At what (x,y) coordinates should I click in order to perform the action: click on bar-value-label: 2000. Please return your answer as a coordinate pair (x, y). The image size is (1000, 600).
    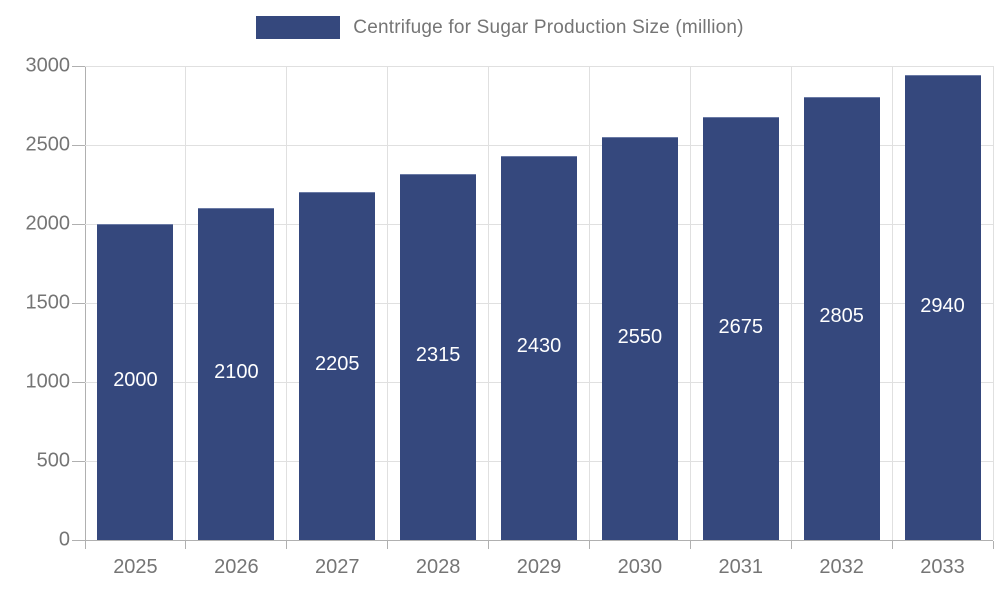
    Looking at the image, I should click on (135, 380).